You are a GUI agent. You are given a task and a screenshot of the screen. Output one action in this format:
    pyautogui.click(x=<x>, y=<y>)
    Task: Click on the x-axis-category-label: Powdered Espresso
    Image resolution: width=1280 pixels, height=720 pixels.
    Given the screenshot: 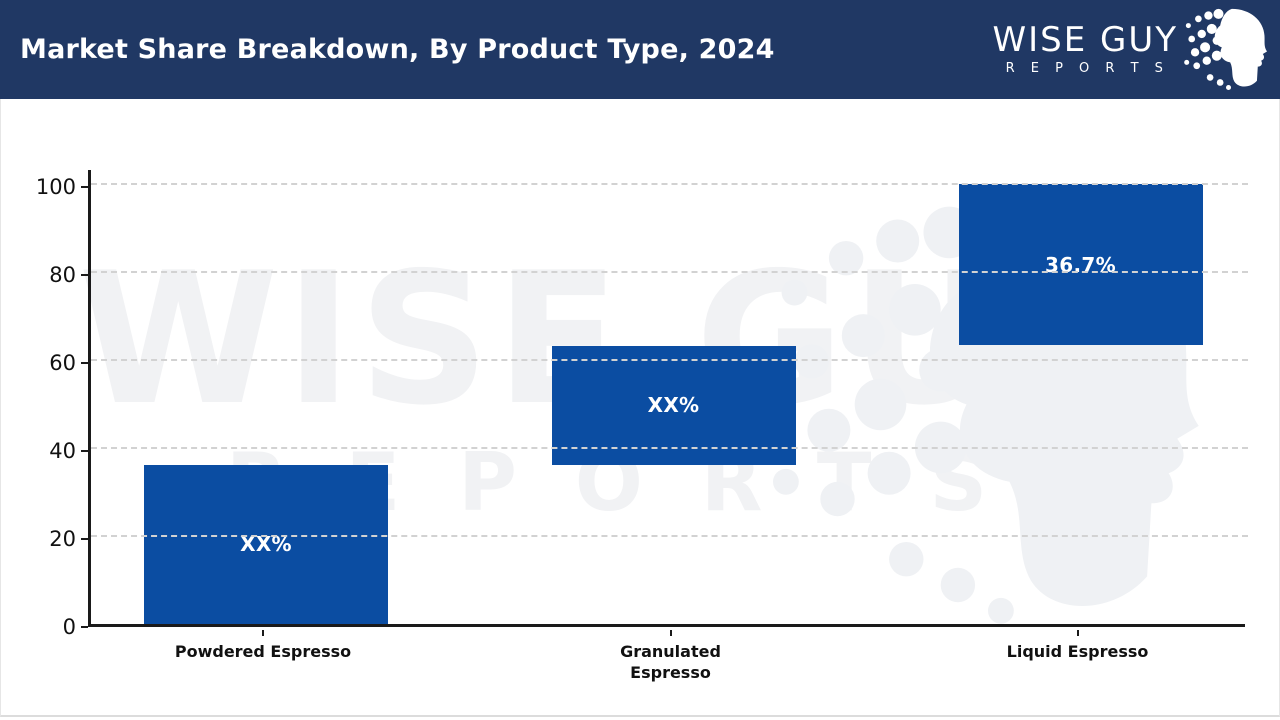 What is the action you would take?
    pyautogui.click(x=263, y=651)
    